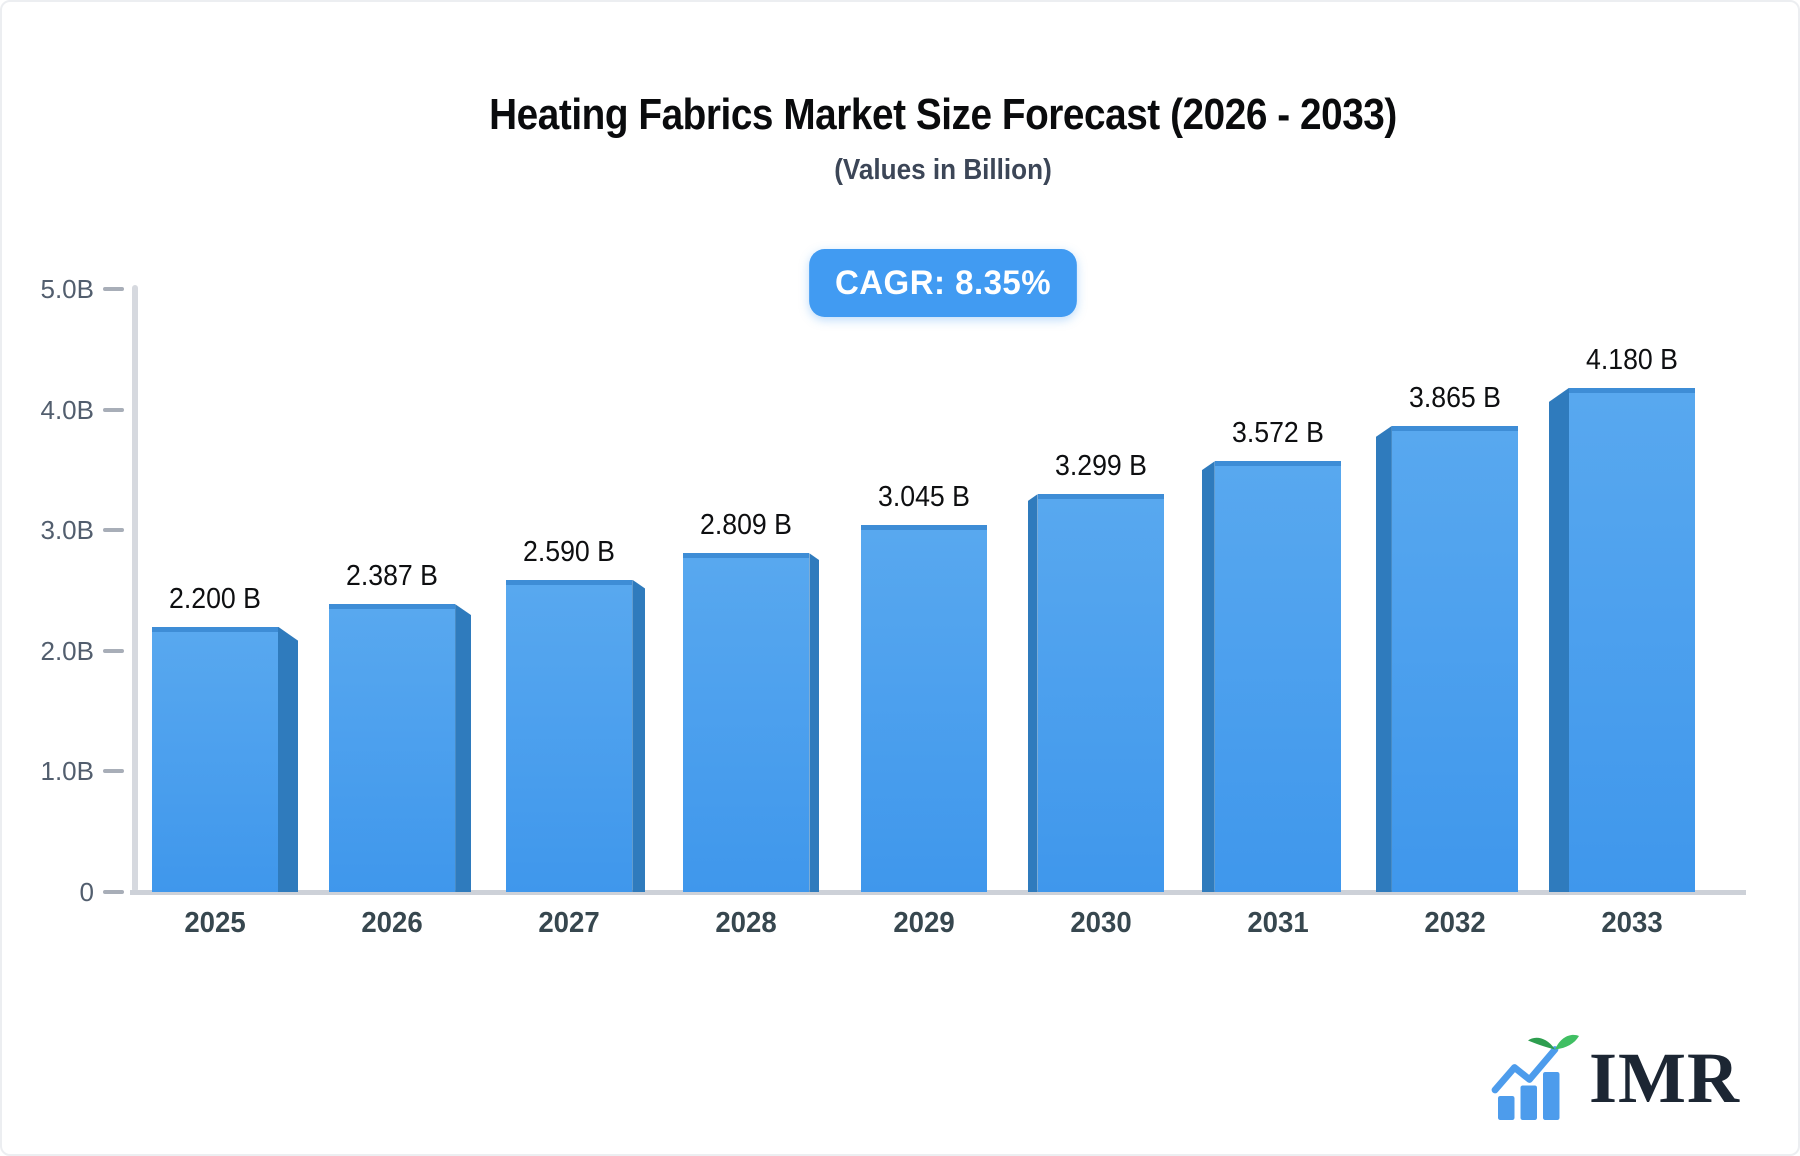 This screenshot has height=1156, width=1800. I want to click on imr-logo-text: IMR, so click(1664, 1078).